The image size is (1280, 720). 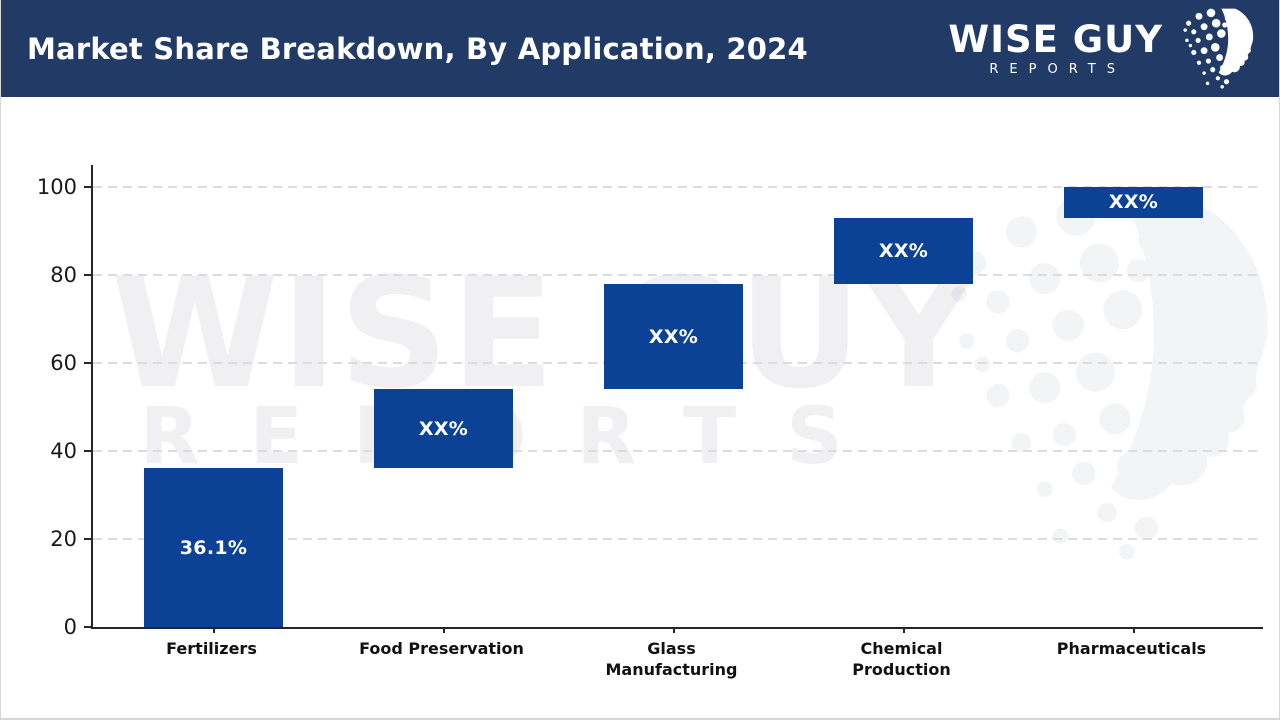 What do you see at coordinates (70, 627) in the screenshot?
I see `y-tick-label: 0` at bounding box center [70, 627].